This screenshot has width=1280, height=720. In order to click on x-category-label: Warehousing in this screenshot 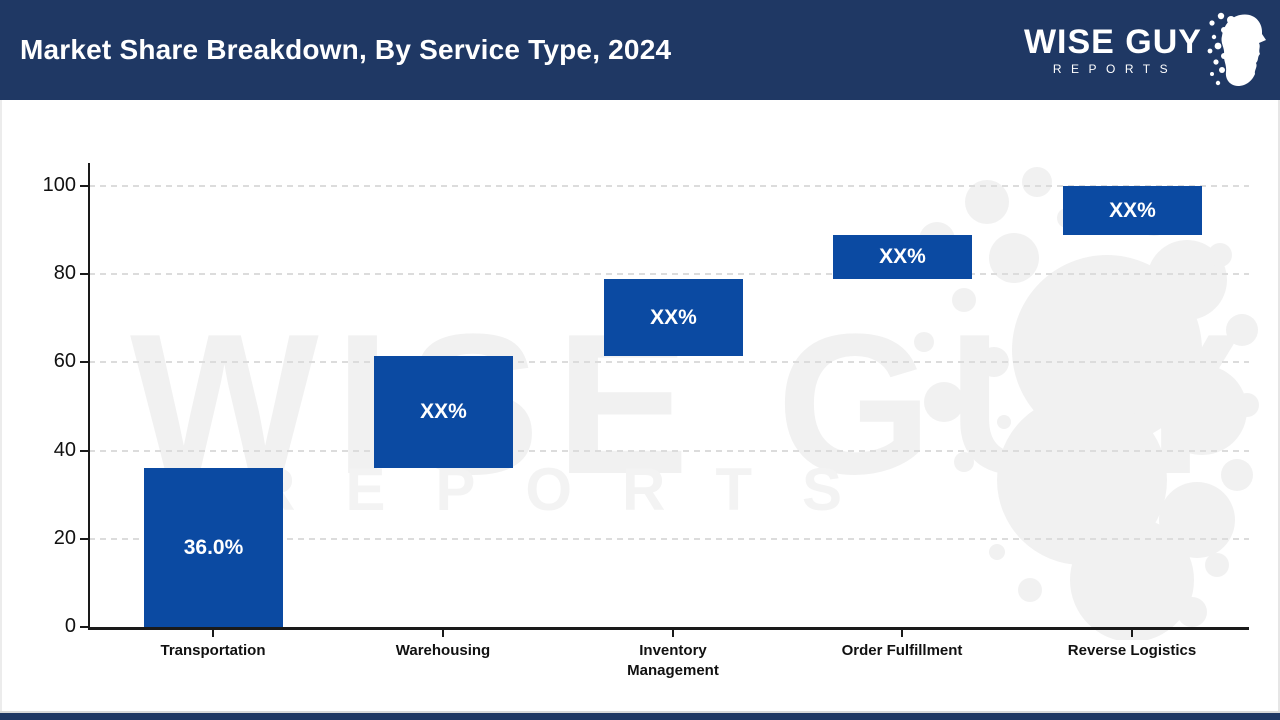, I will do `click(443, 650)`.